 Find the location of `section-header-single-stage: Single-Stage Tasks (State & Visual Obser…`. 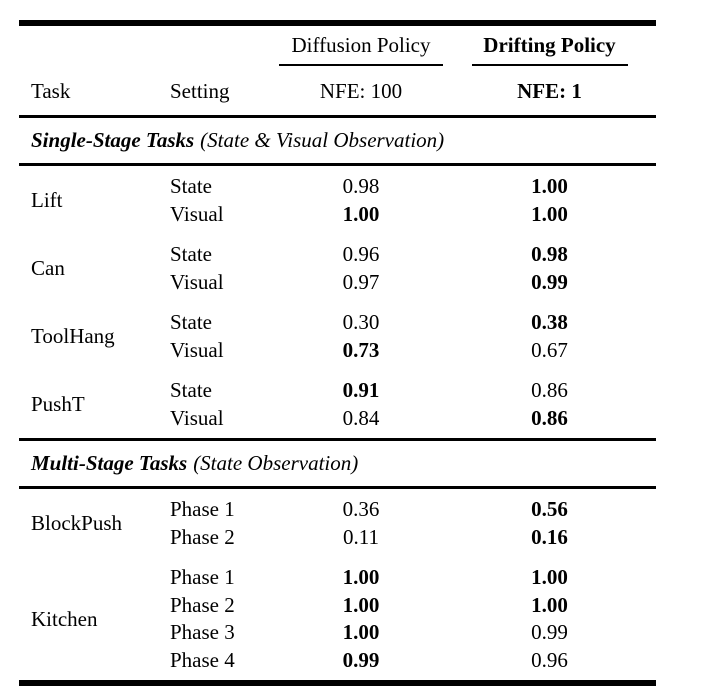

section-header-single-stage: Single-Stage Tasks (State & Visual Obser… is located at coordinates (337, 140).